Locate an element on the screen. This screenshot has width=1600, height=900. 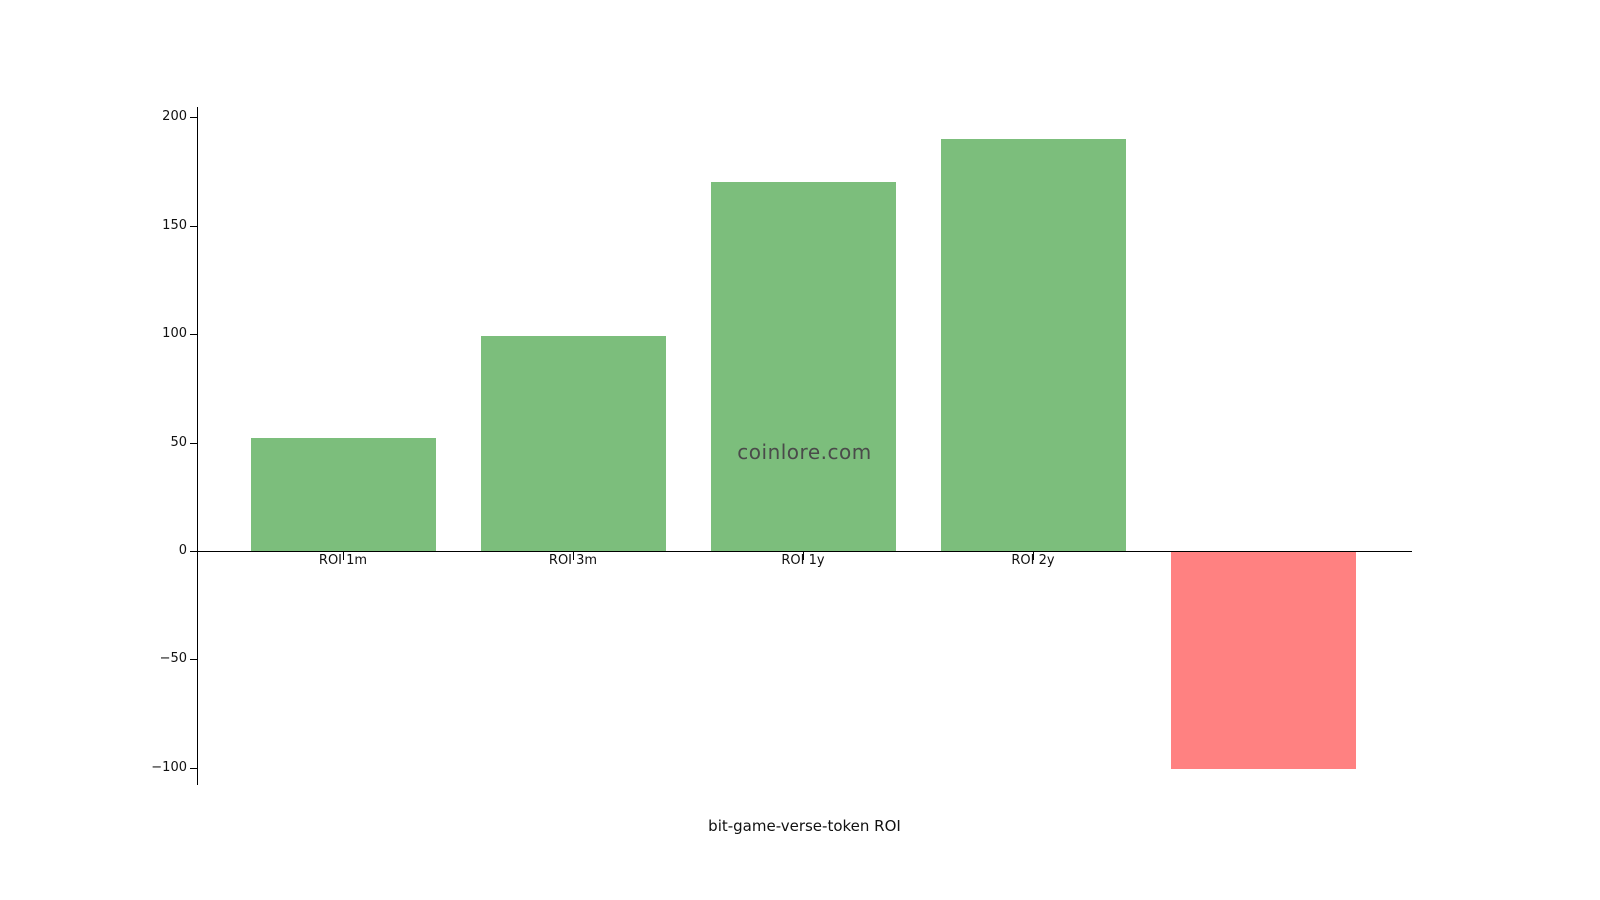
x-tick-label: ROI 1y is located at coordinates (803, 560).